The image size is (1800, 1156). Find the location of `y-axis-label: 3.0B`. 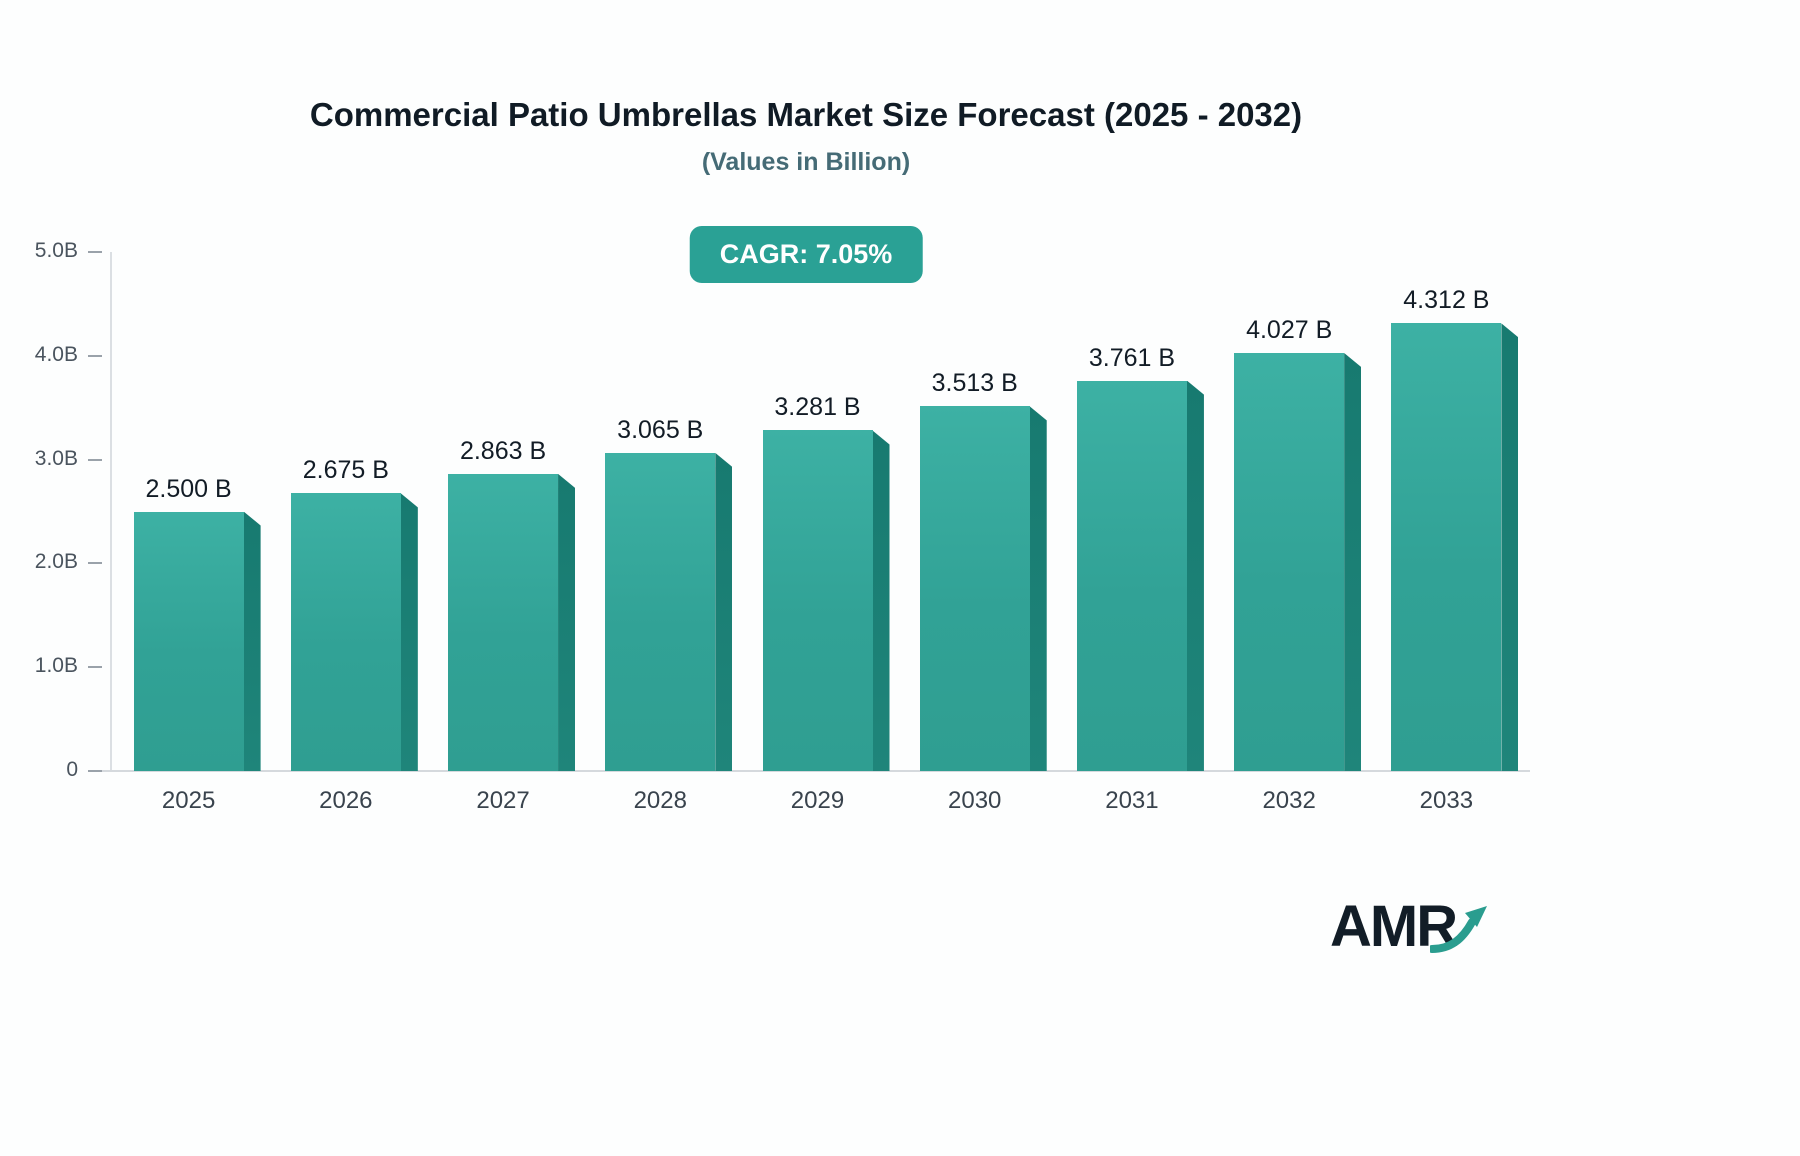

y-axis-label: 3.0B is located at coordinates (56, 458).